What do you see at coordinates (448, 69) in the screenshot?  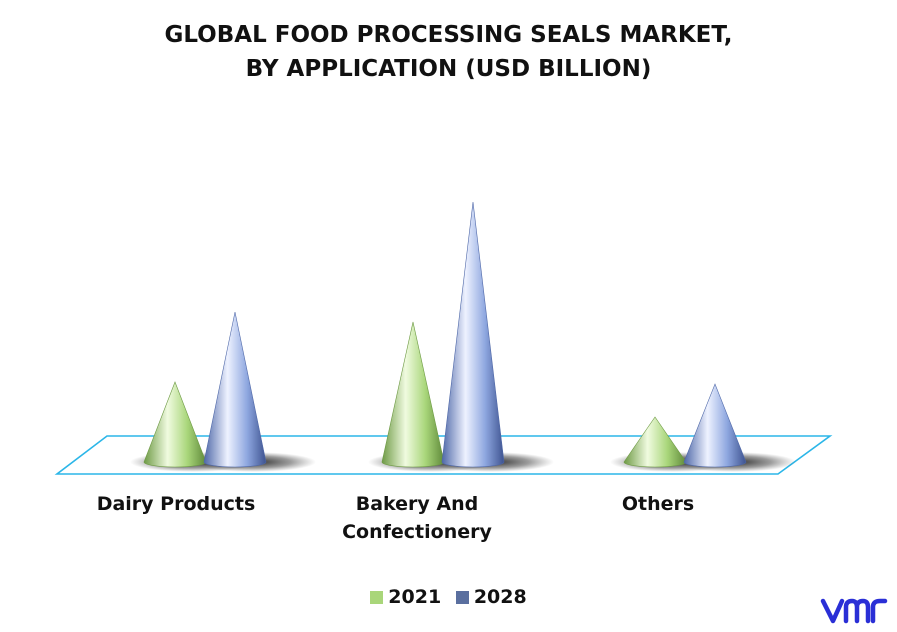 I see `chart-title-line-2: BY APPLICATION (USD BILLION)` at bounding box center [448, 69].